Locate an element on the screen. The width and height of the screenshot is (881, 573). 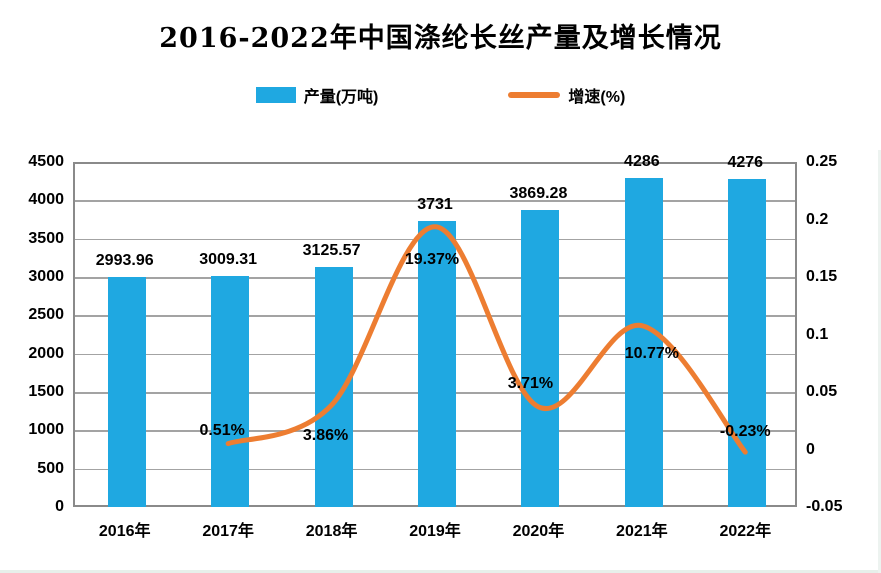
bar-value-label: 3125.57 is located at coordinates (331, 251).